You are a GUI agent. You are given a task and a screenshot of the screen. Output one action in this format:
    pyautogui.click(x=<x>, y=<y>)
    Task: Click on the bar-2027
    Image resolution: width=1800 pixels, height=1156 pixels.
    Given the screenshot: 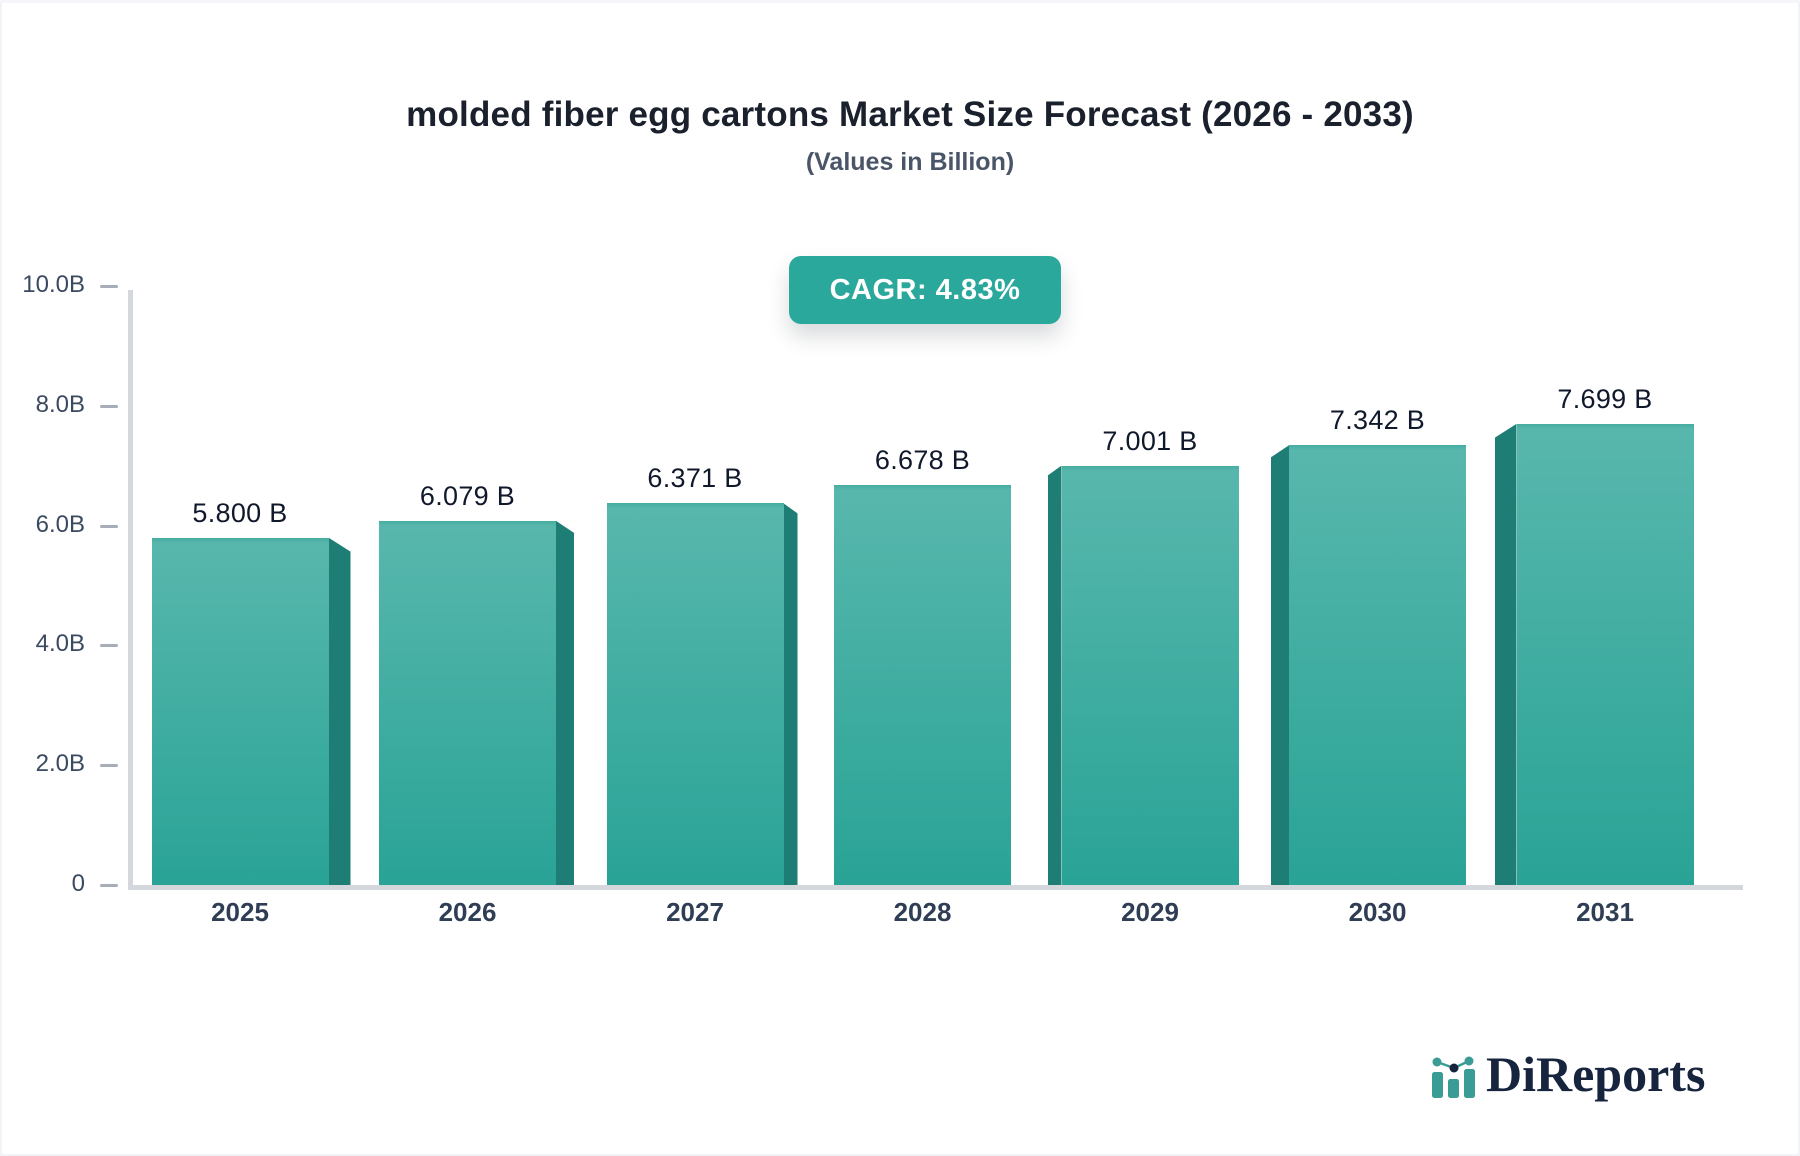 What is the action you would take?
    pyautogui.click(x=695, y=694)
    